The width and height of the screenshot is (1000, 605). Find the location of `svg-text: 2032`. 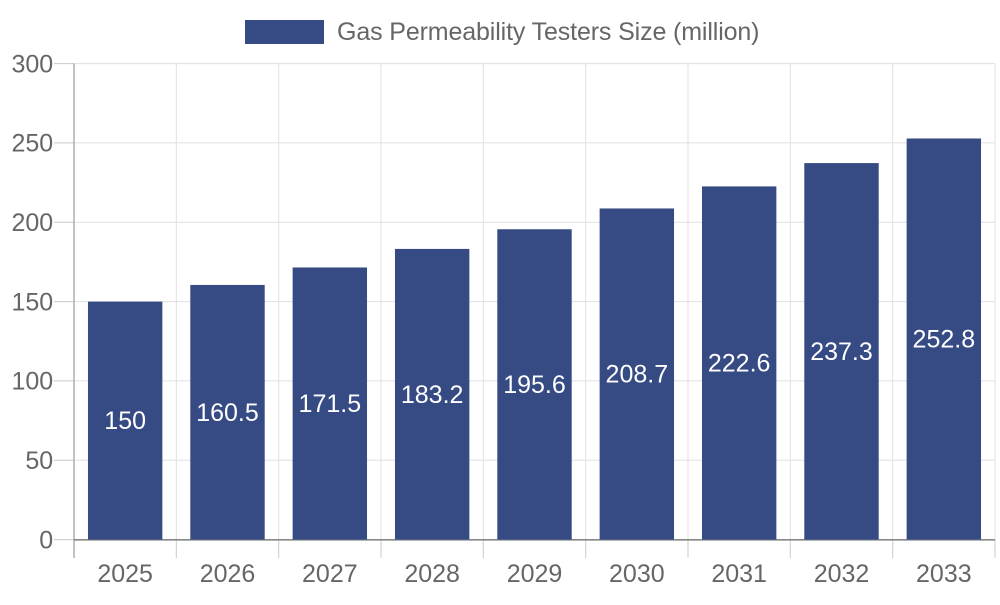

svg-text: 2032 is located at coordinates (842, 574).